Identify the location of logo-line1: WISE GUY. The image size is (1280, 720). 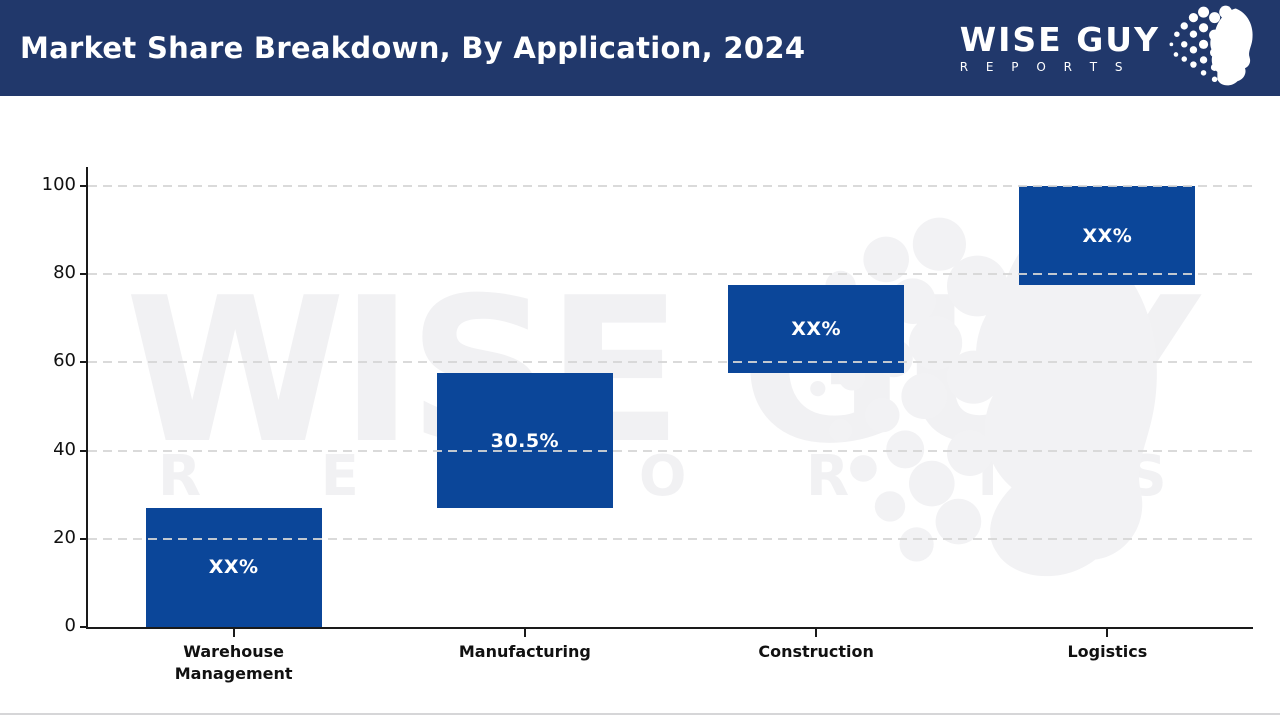
(1059, 39).